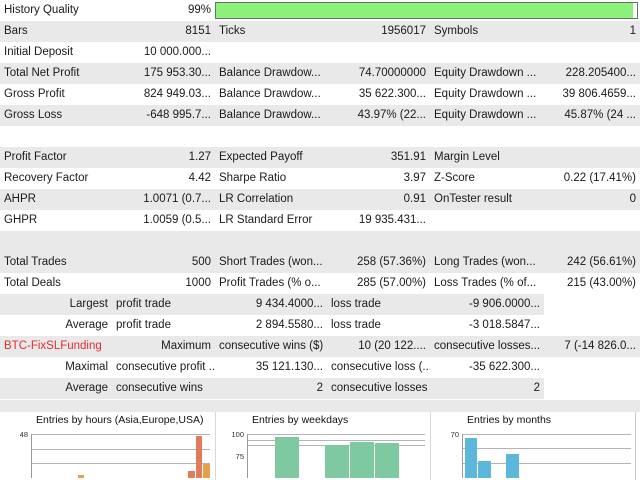  I want to click on table-row: Bars 8151 Ticks 1956017 Symbols 1, so click(320, 31).